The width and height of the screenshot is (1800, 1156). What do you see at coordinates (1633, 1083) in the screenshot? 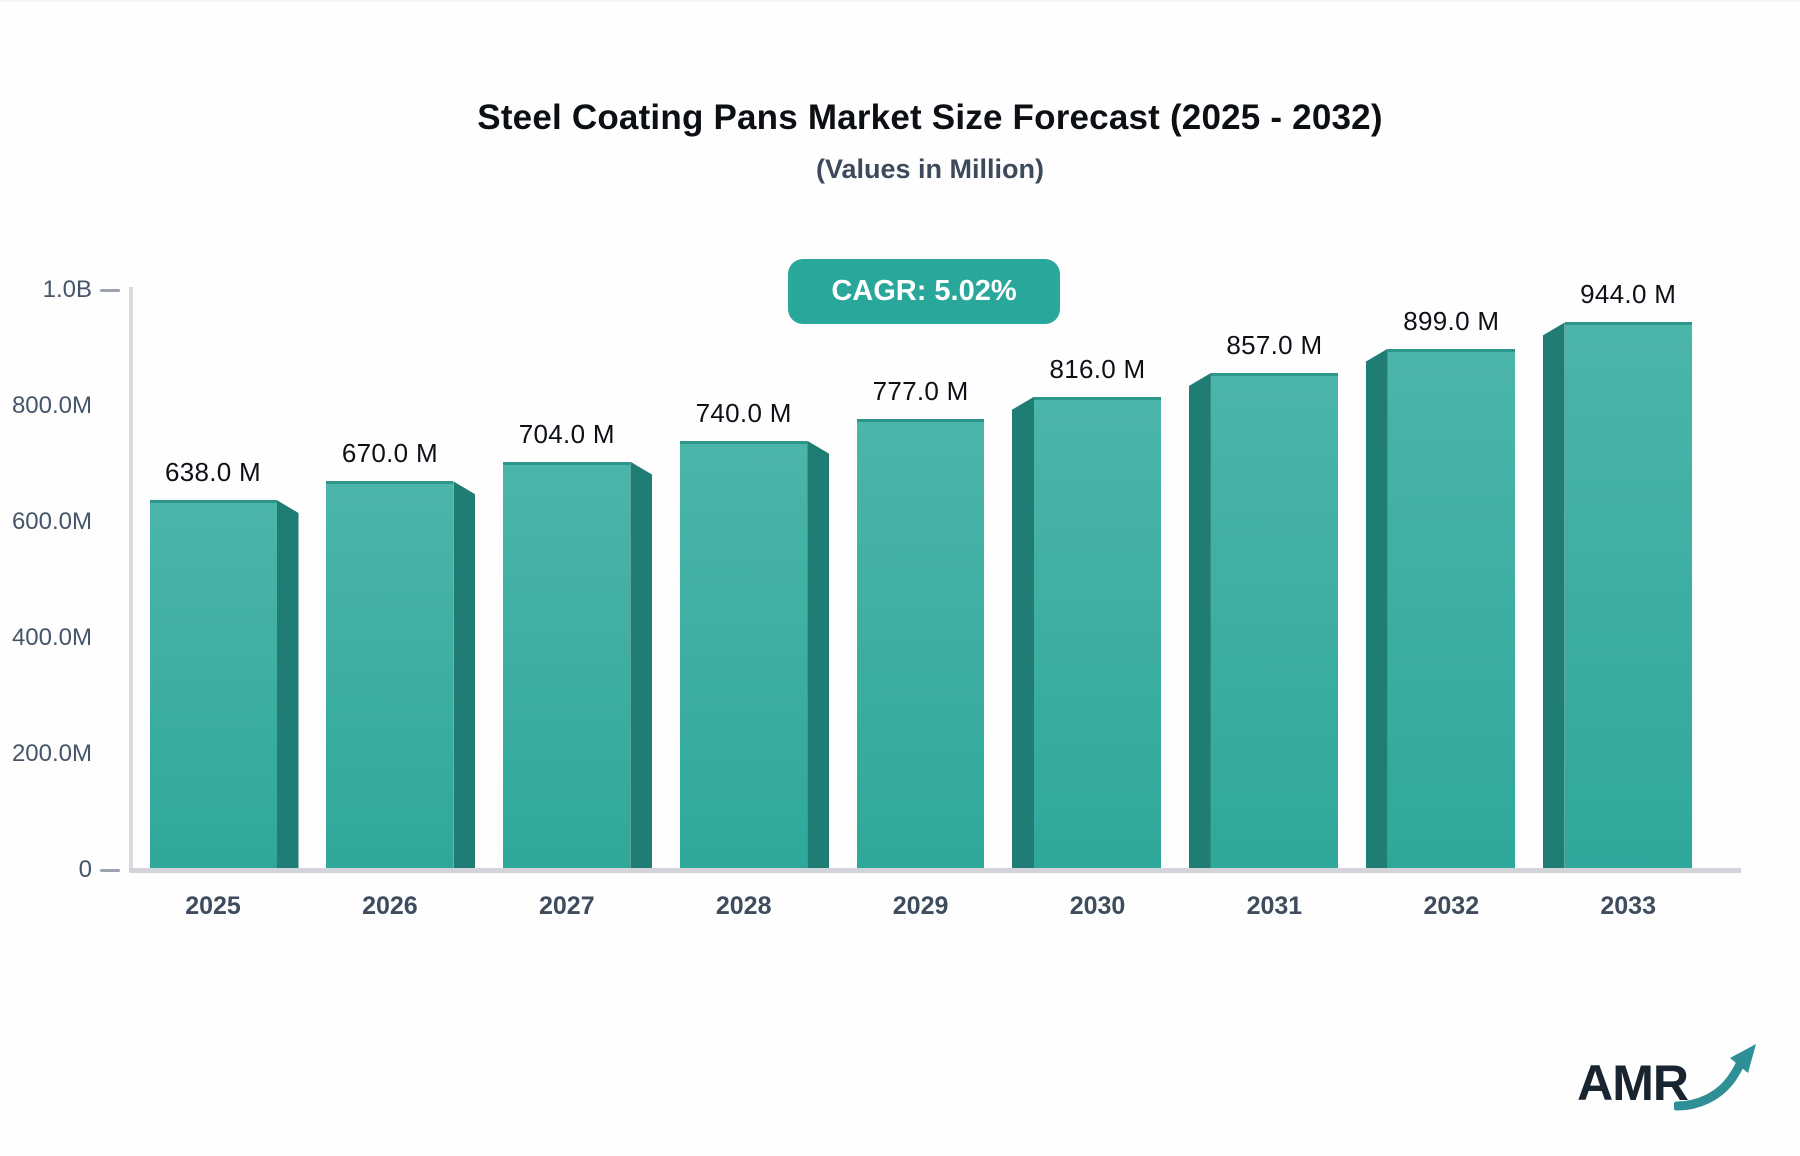
I see `amr-logo-text: AMR` at bounding box center [1633, 1083].